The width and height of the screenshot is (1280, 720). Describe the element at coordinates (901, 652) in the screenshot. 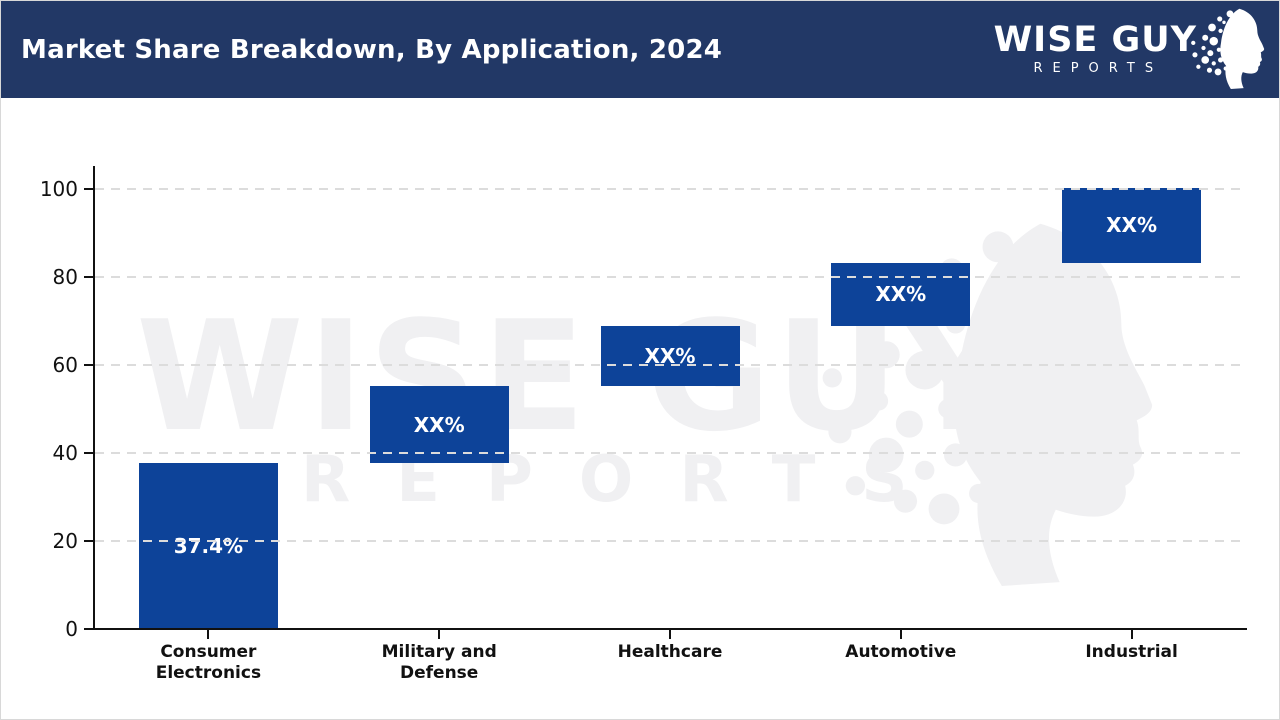

I see `x-category-label: Automotive` at that location.